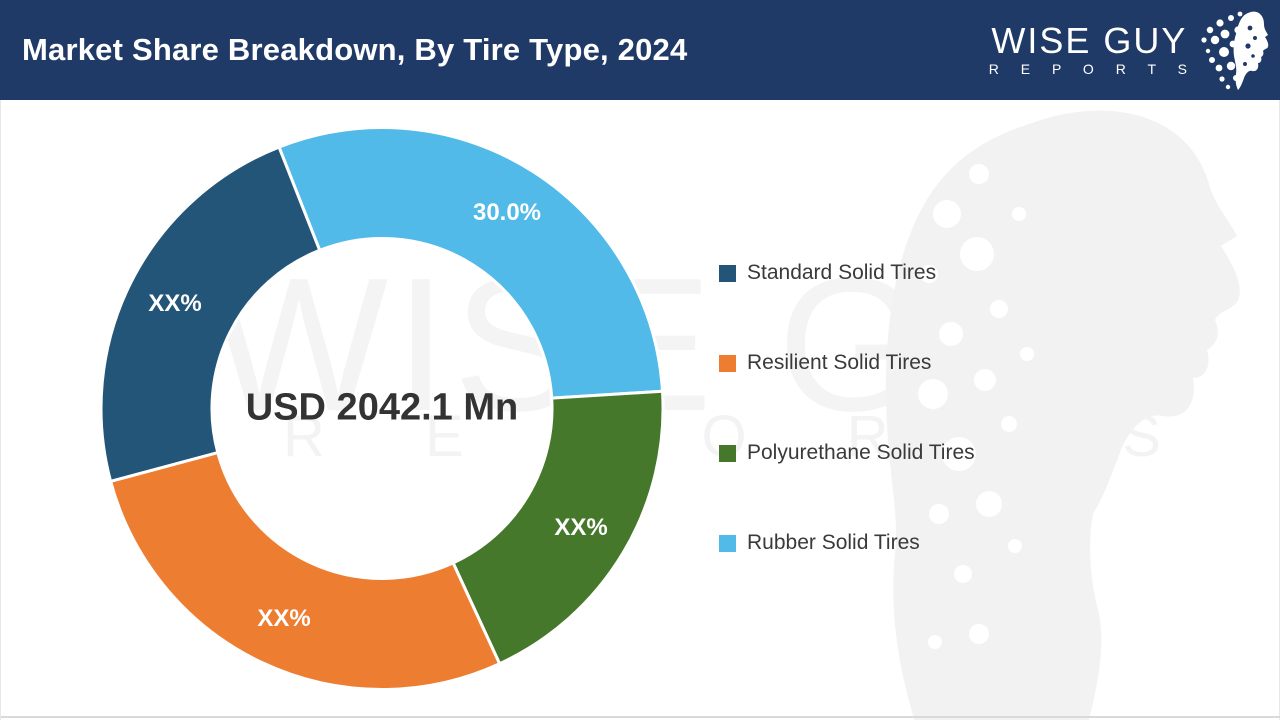 The image size is (1280, 720). What do you see at coordinates (833, 542) in the screenshot?
I see `legend-label: Rubber Solid Tires` at bounding box center [833, 542].